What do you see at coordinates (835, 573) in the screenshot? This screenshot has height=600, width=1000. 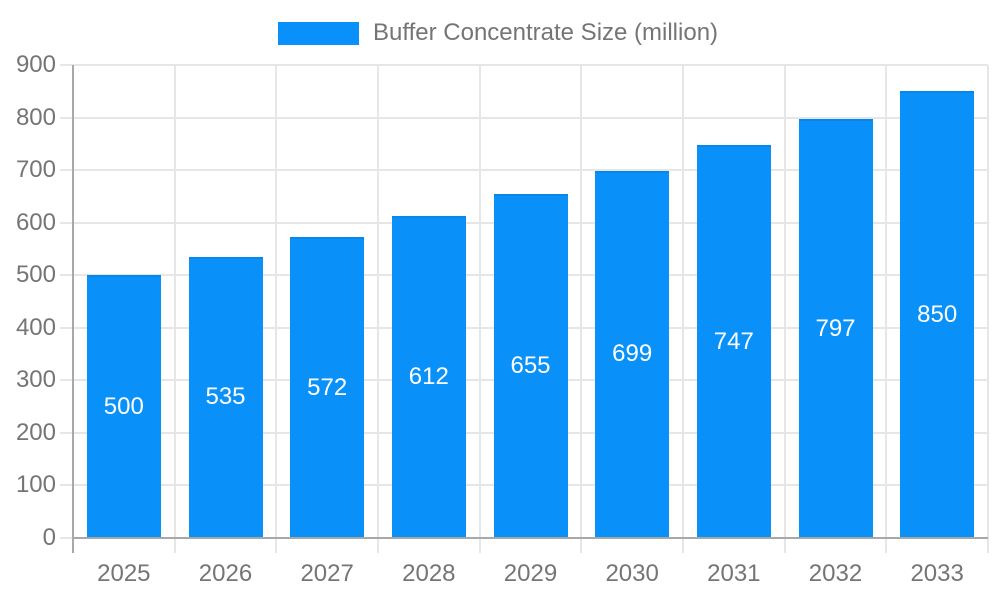 I see `x-axis-tick-label: 2032` at bounding box center [835, 573].